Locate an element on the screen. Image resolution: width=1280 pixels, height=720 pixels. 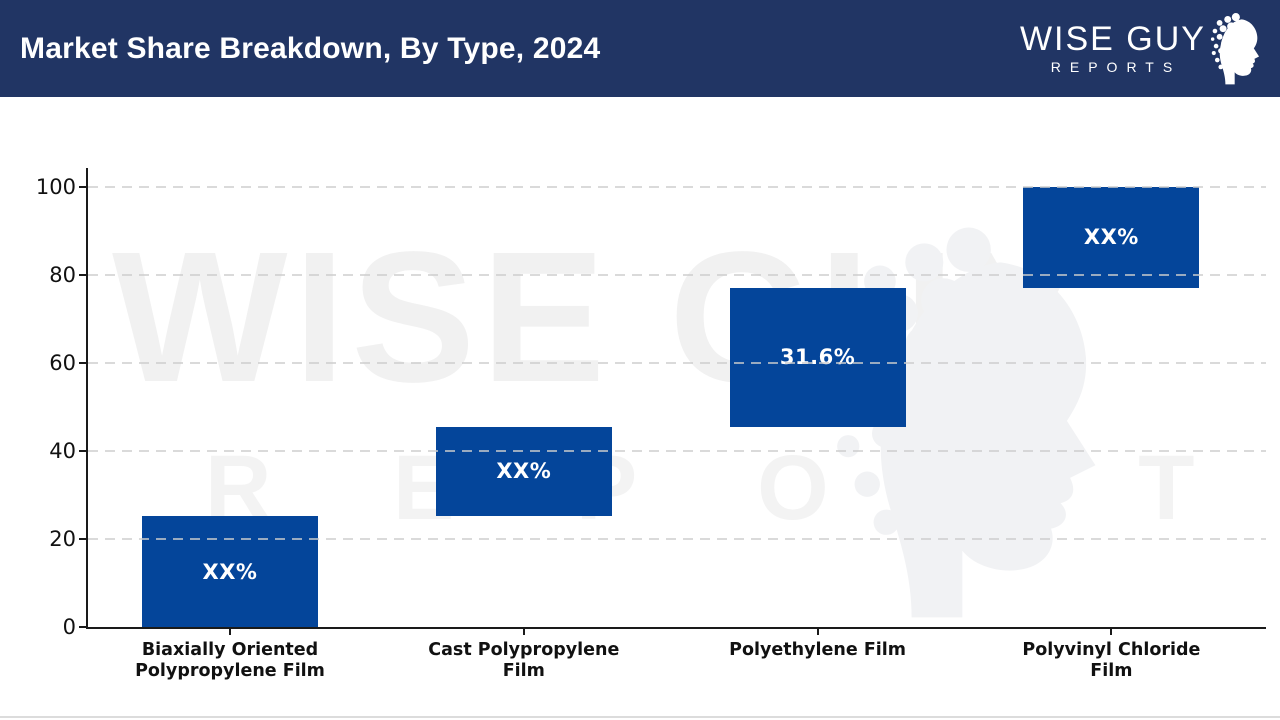
y-tick-label: 60 is located at coordinates (62, 363).